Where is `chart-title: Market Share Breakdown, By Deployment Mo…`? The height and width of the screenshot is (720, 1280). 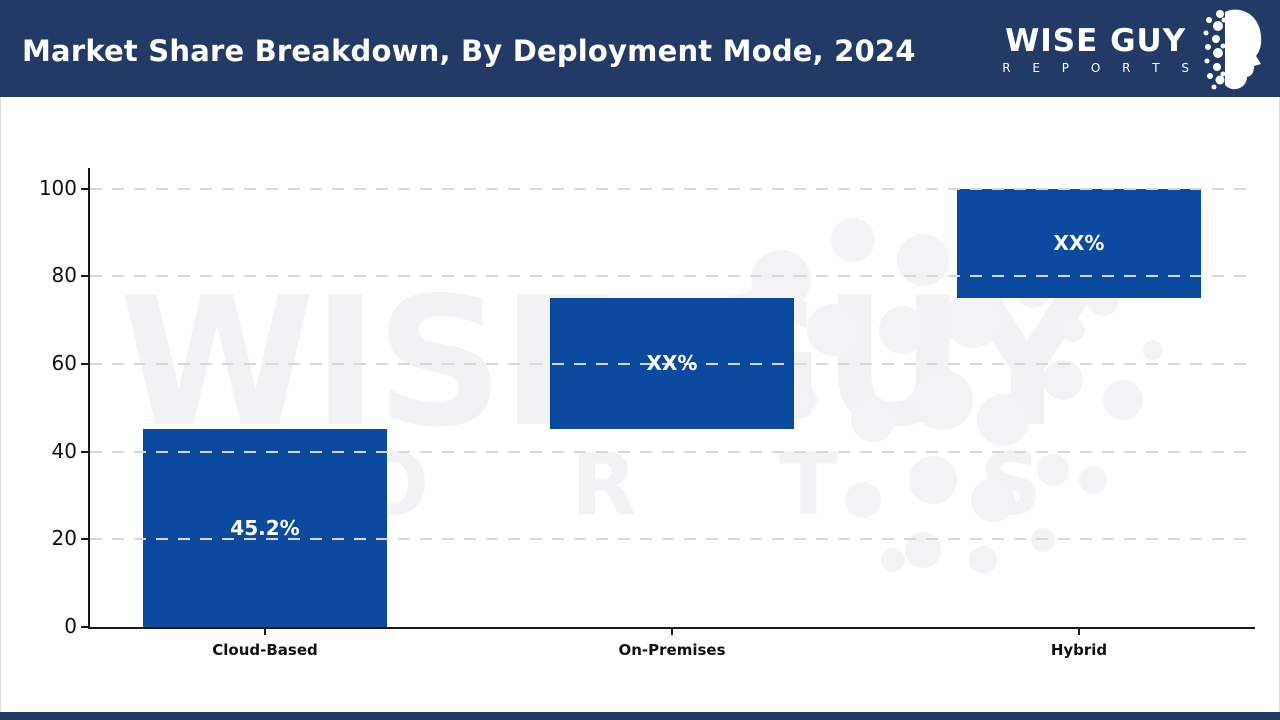
chart-title: Market Share Breakdown, By Deployment Mo… is located at coordinates (469, 51).